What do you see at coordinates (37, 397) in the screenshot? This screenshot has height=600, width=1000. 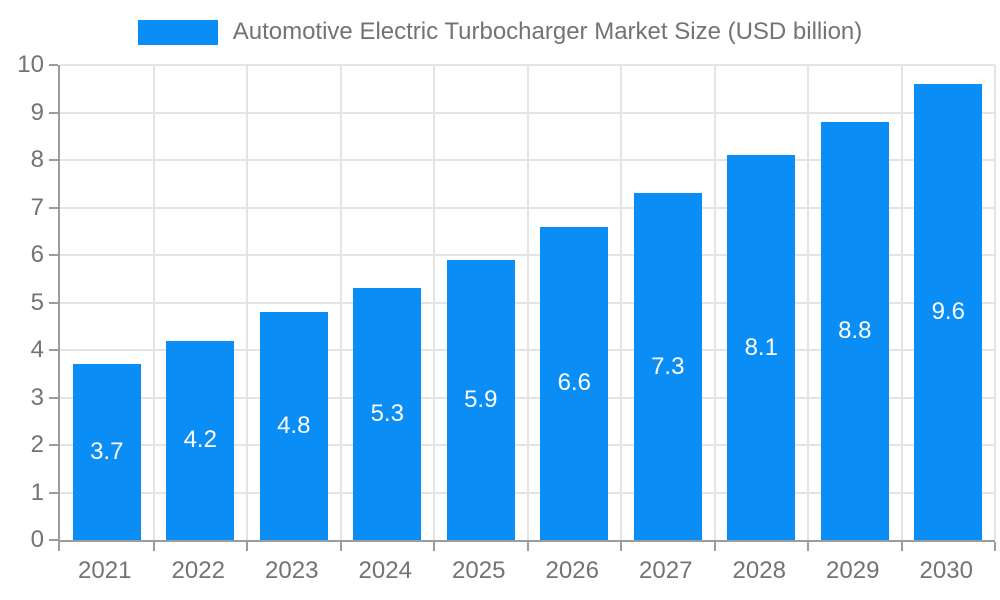 I see `y-axis-label: 3` at bounding box center [37, 397].